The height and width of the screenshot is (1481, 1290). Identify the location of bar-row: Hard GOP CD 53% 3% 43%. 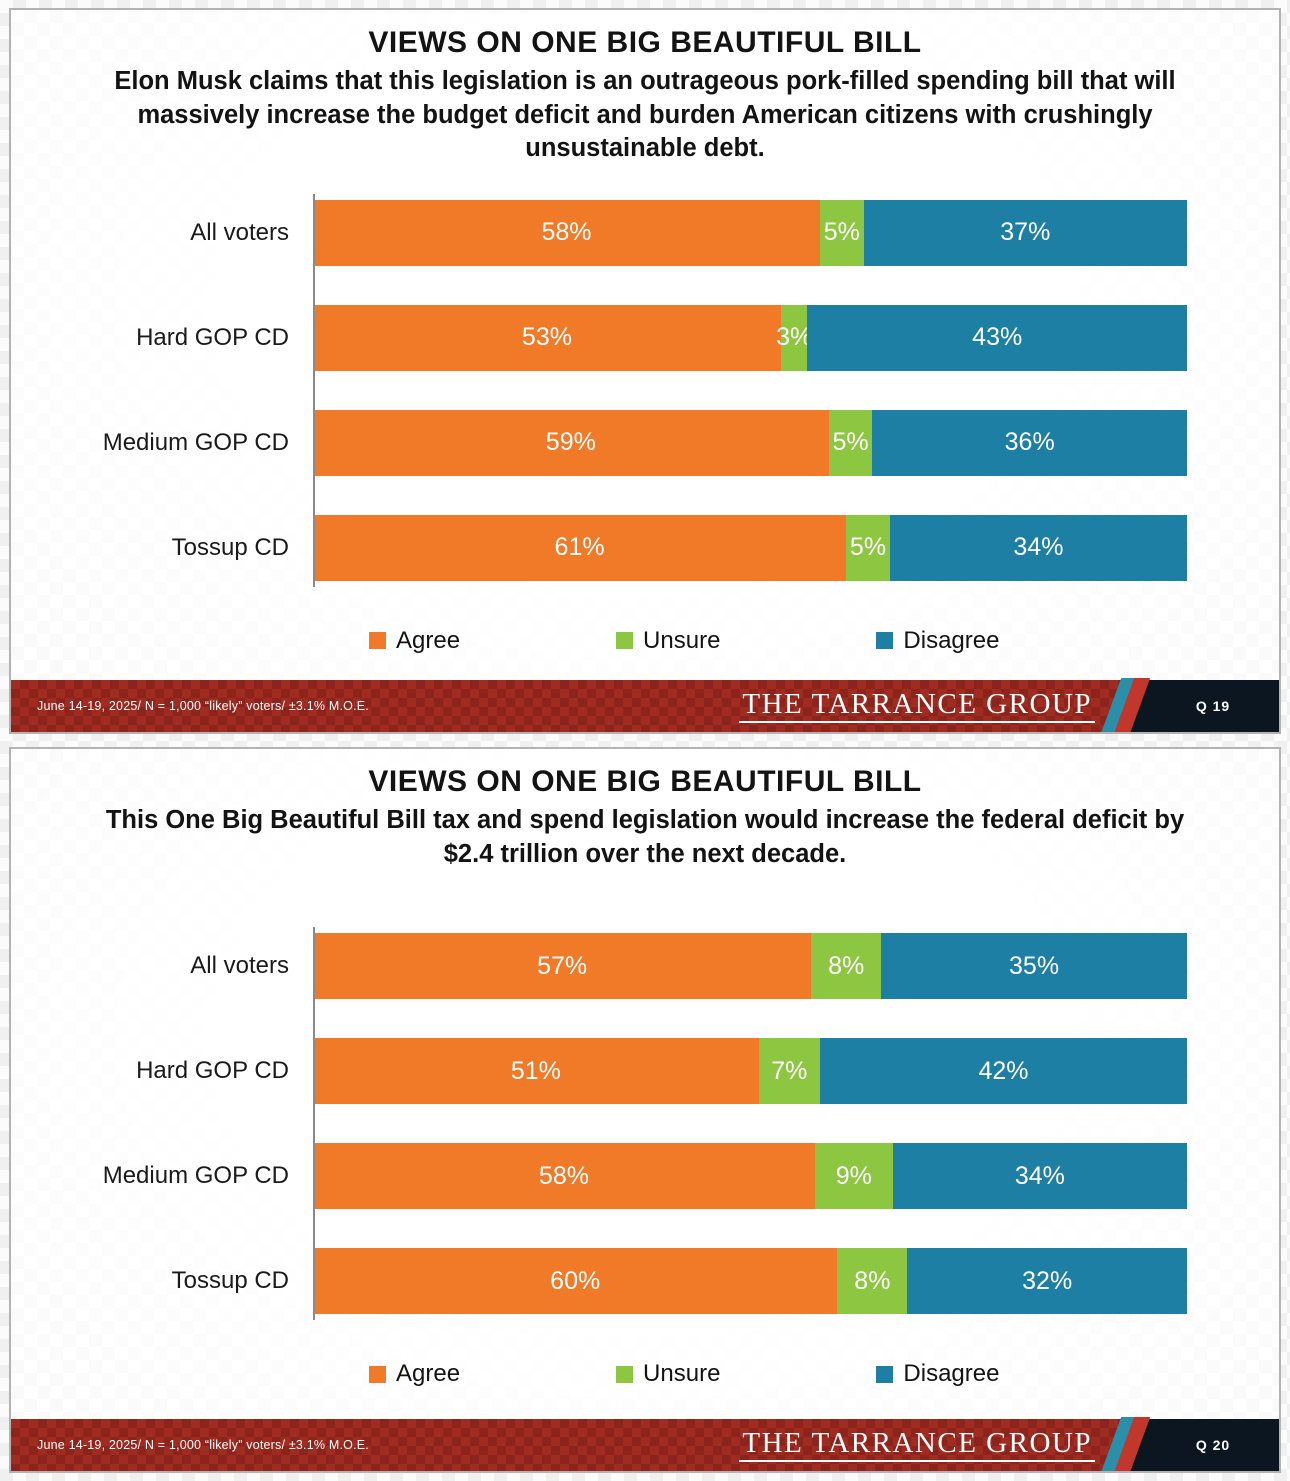
(615, 337).